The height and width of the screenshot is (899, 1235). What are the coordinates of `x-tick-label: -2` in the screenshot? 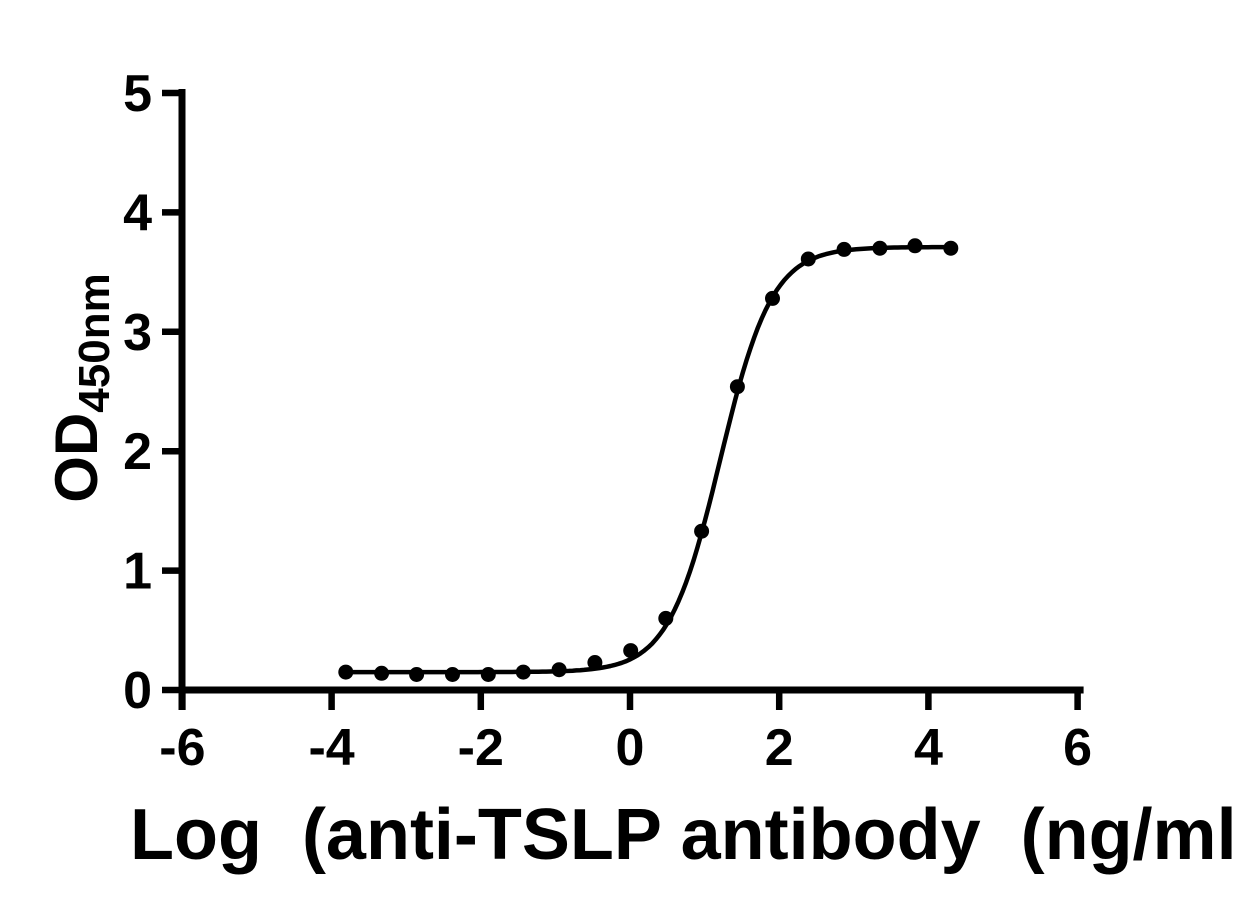 It's located at (481, 748).